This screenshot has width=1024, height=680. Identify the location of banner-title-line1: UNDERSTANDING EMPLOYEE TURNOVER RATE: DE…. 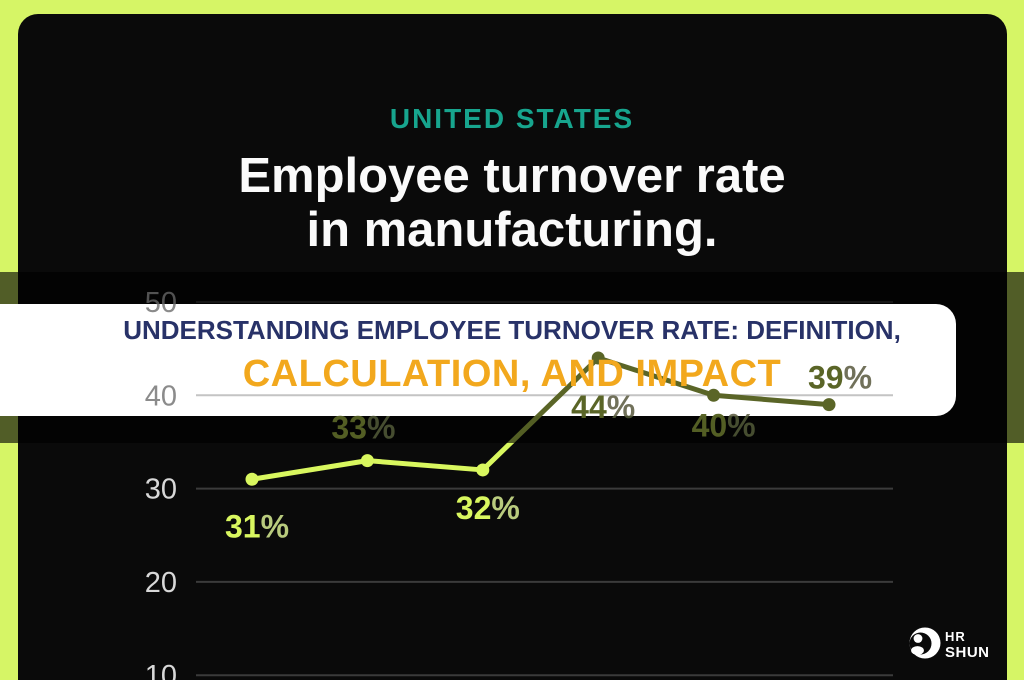
(512, 330).